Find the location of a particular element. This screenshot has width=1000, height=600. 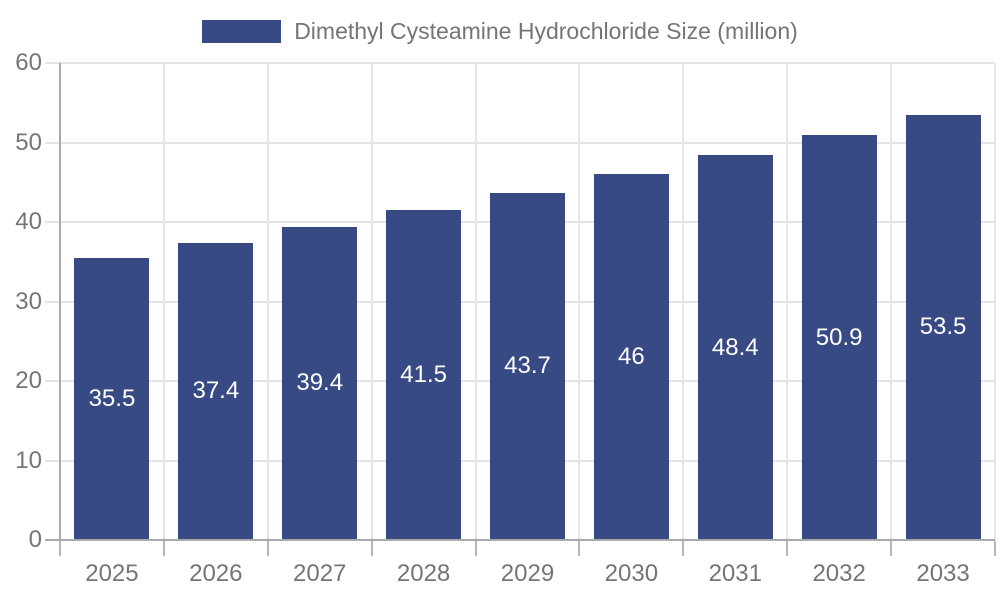

x-axis-tick-label: 2029 is located at coordinates (527, 573).